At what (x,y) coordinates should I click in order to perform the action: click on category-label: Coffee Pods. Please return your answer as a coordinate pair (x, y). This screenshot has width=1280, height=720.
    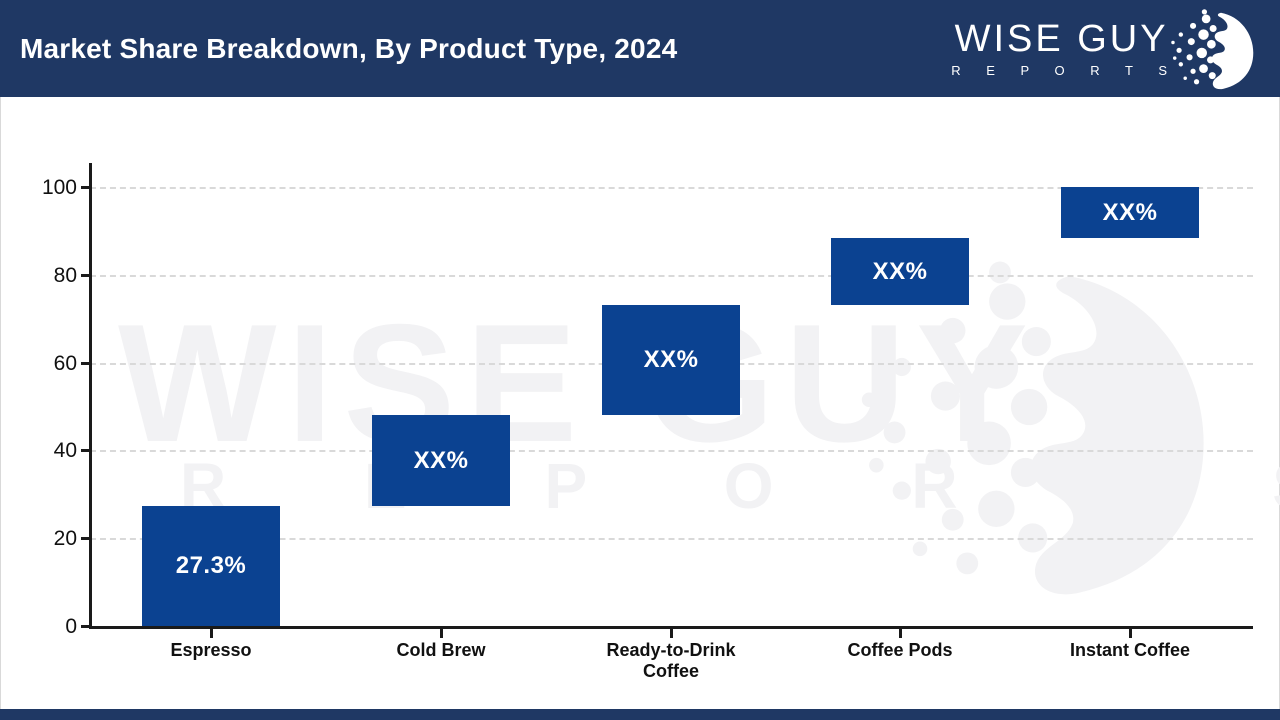
    Looking at the image, I should click on (900, 650).